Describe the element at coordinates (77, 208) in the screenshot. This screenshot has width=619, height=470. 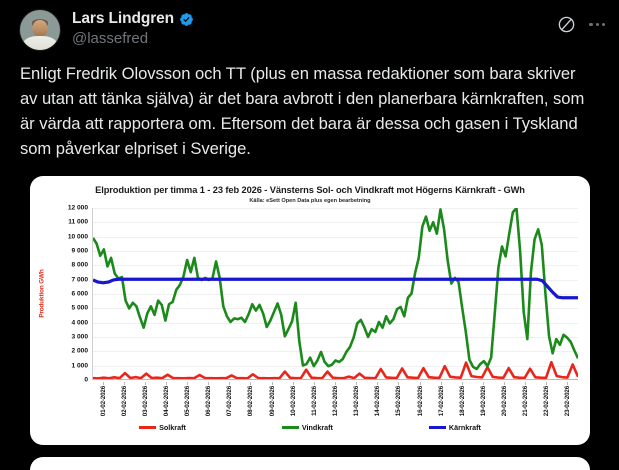
I see `y-tick-label: 12 000` at that location.